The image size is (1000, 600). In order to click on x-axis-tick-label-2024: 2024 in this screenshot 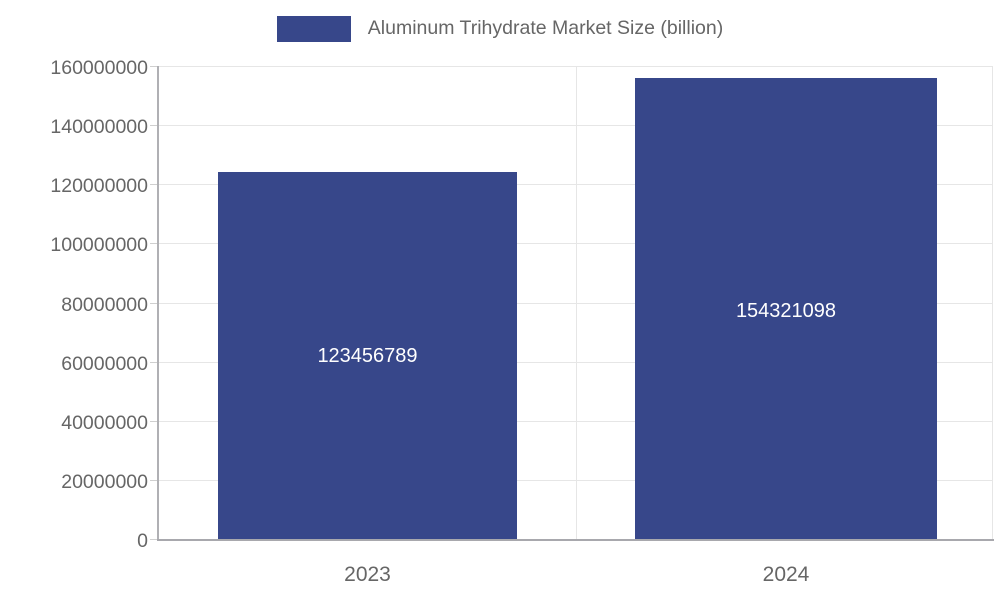, I will do `click(786, 574)`.